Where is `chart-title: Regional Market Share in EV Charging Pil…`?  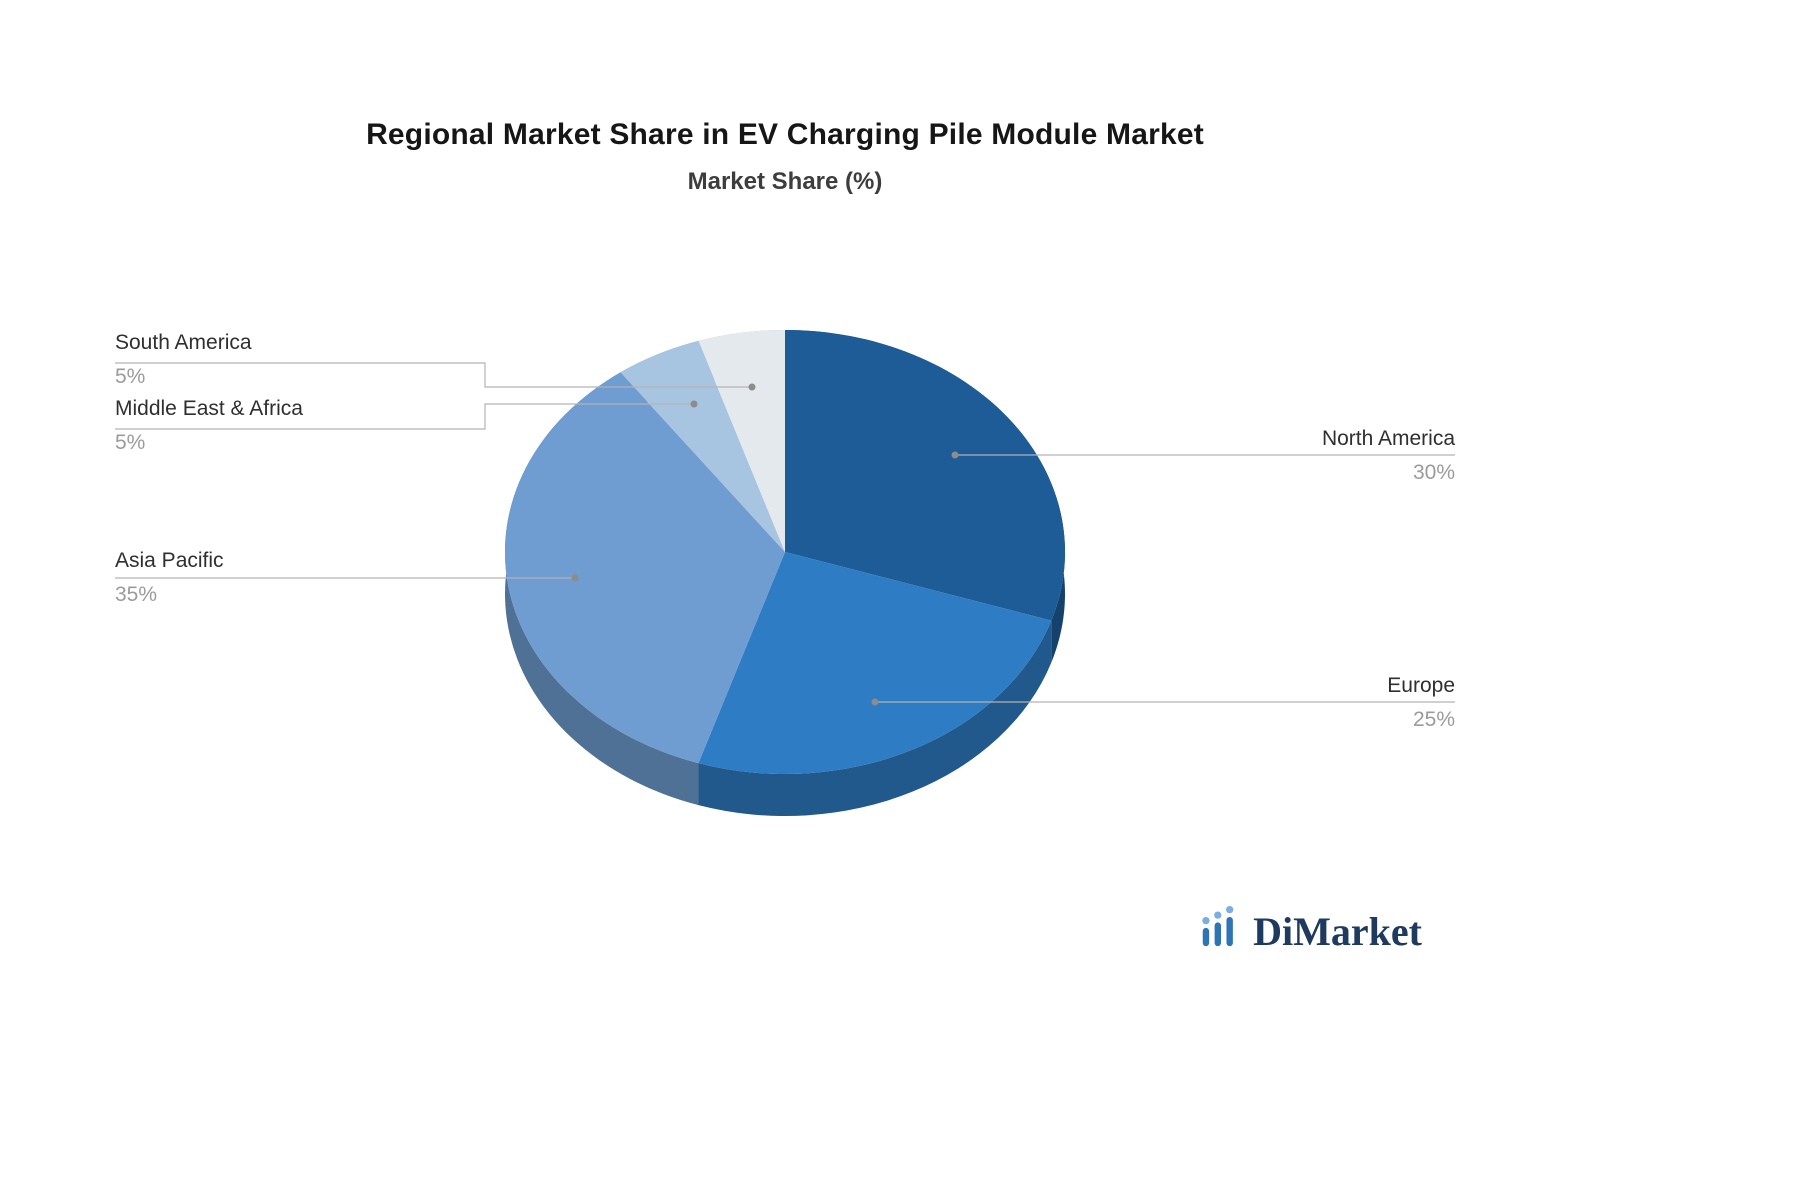 chart-title: Regional Market Share in EV Charging Pil… is located at coordinates (785, 134).